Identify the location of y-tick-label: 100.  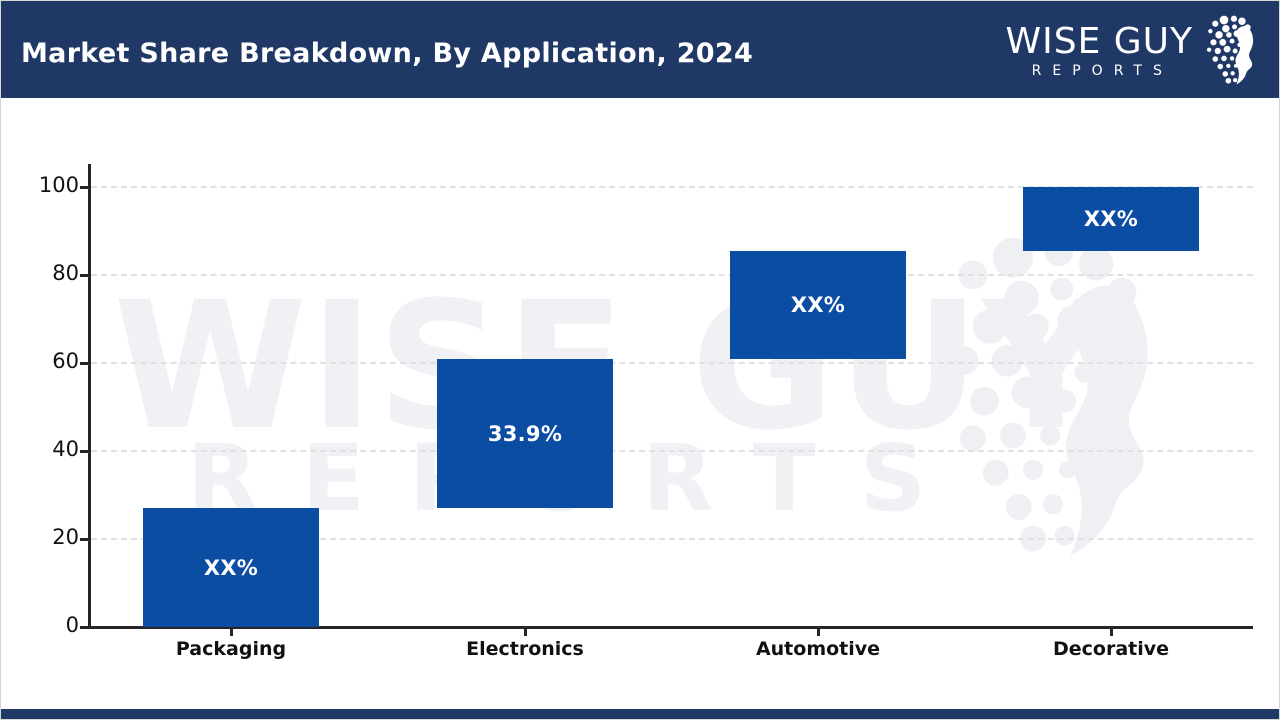
(58, 185).